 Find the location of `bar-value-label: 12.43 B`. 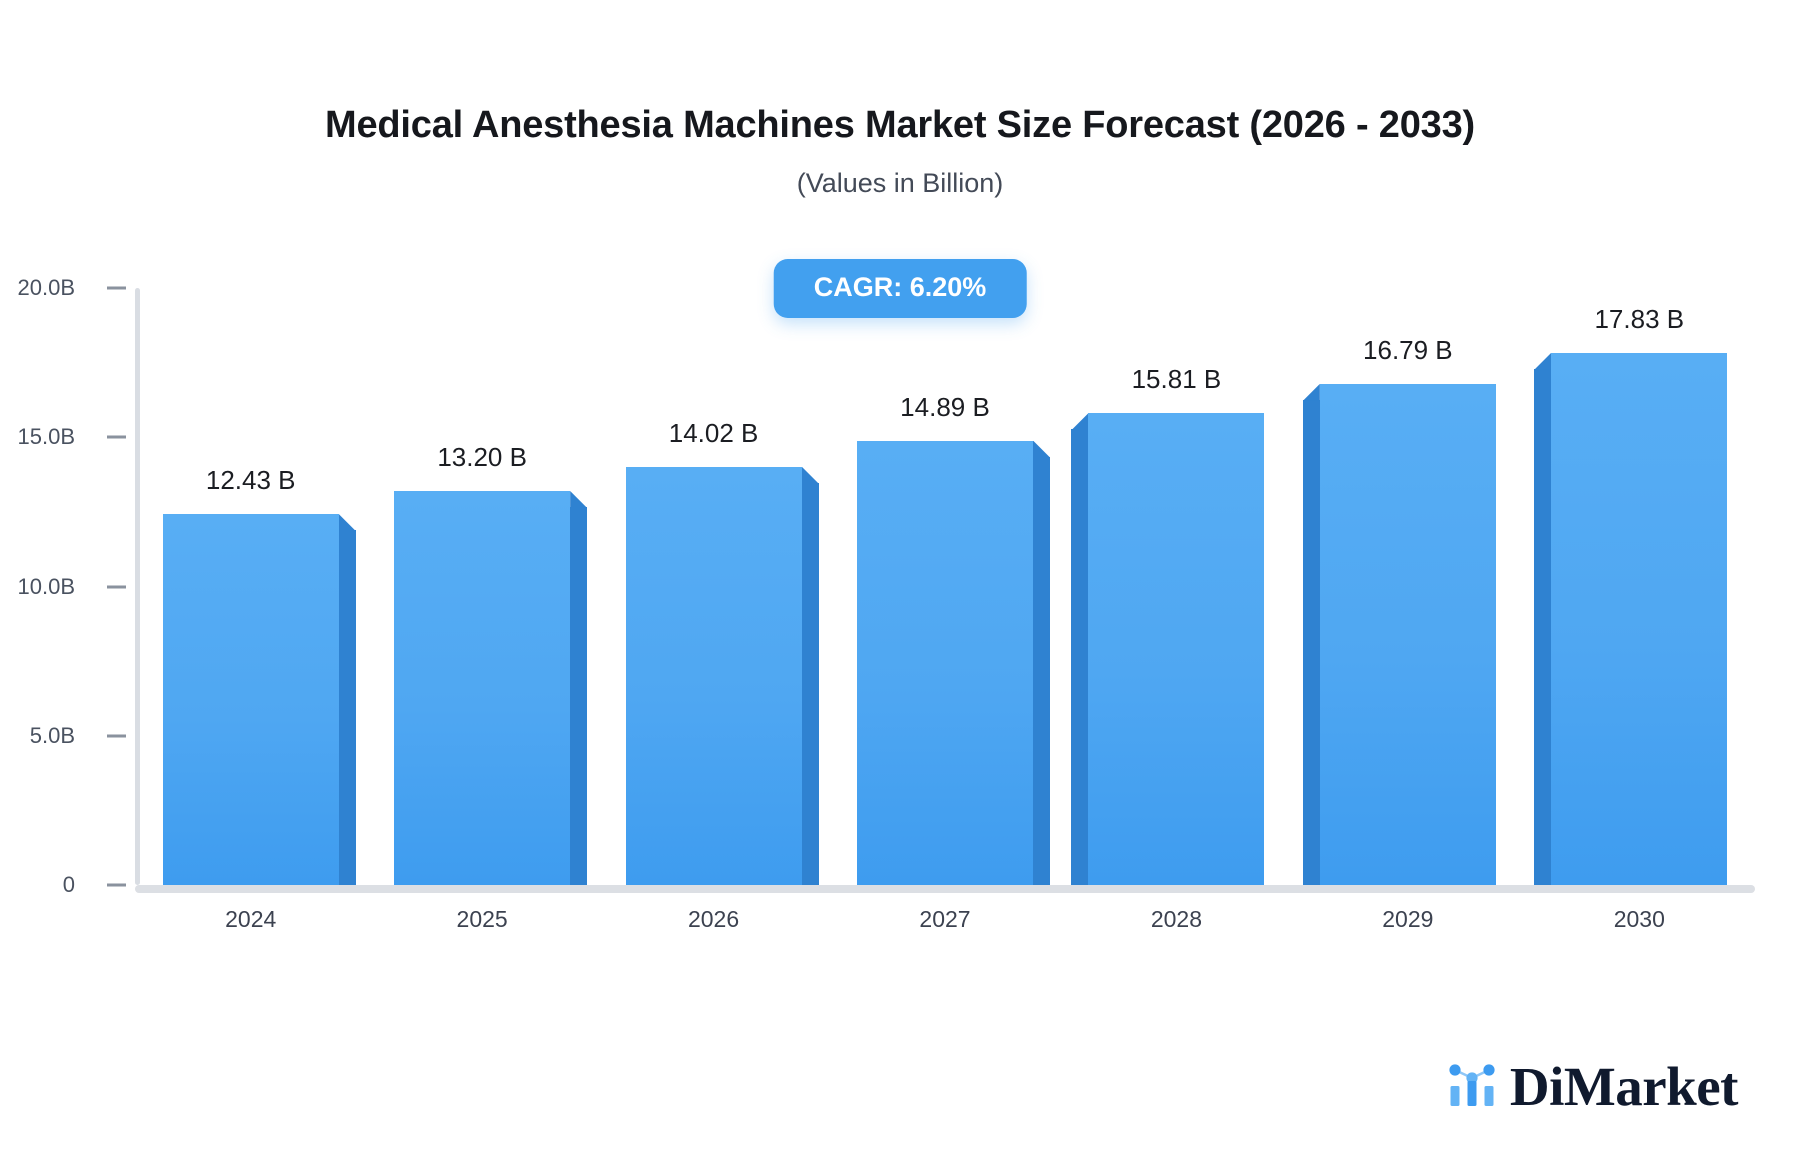

bar-value-label: 12.43 B is located at coordinates (250, 479).